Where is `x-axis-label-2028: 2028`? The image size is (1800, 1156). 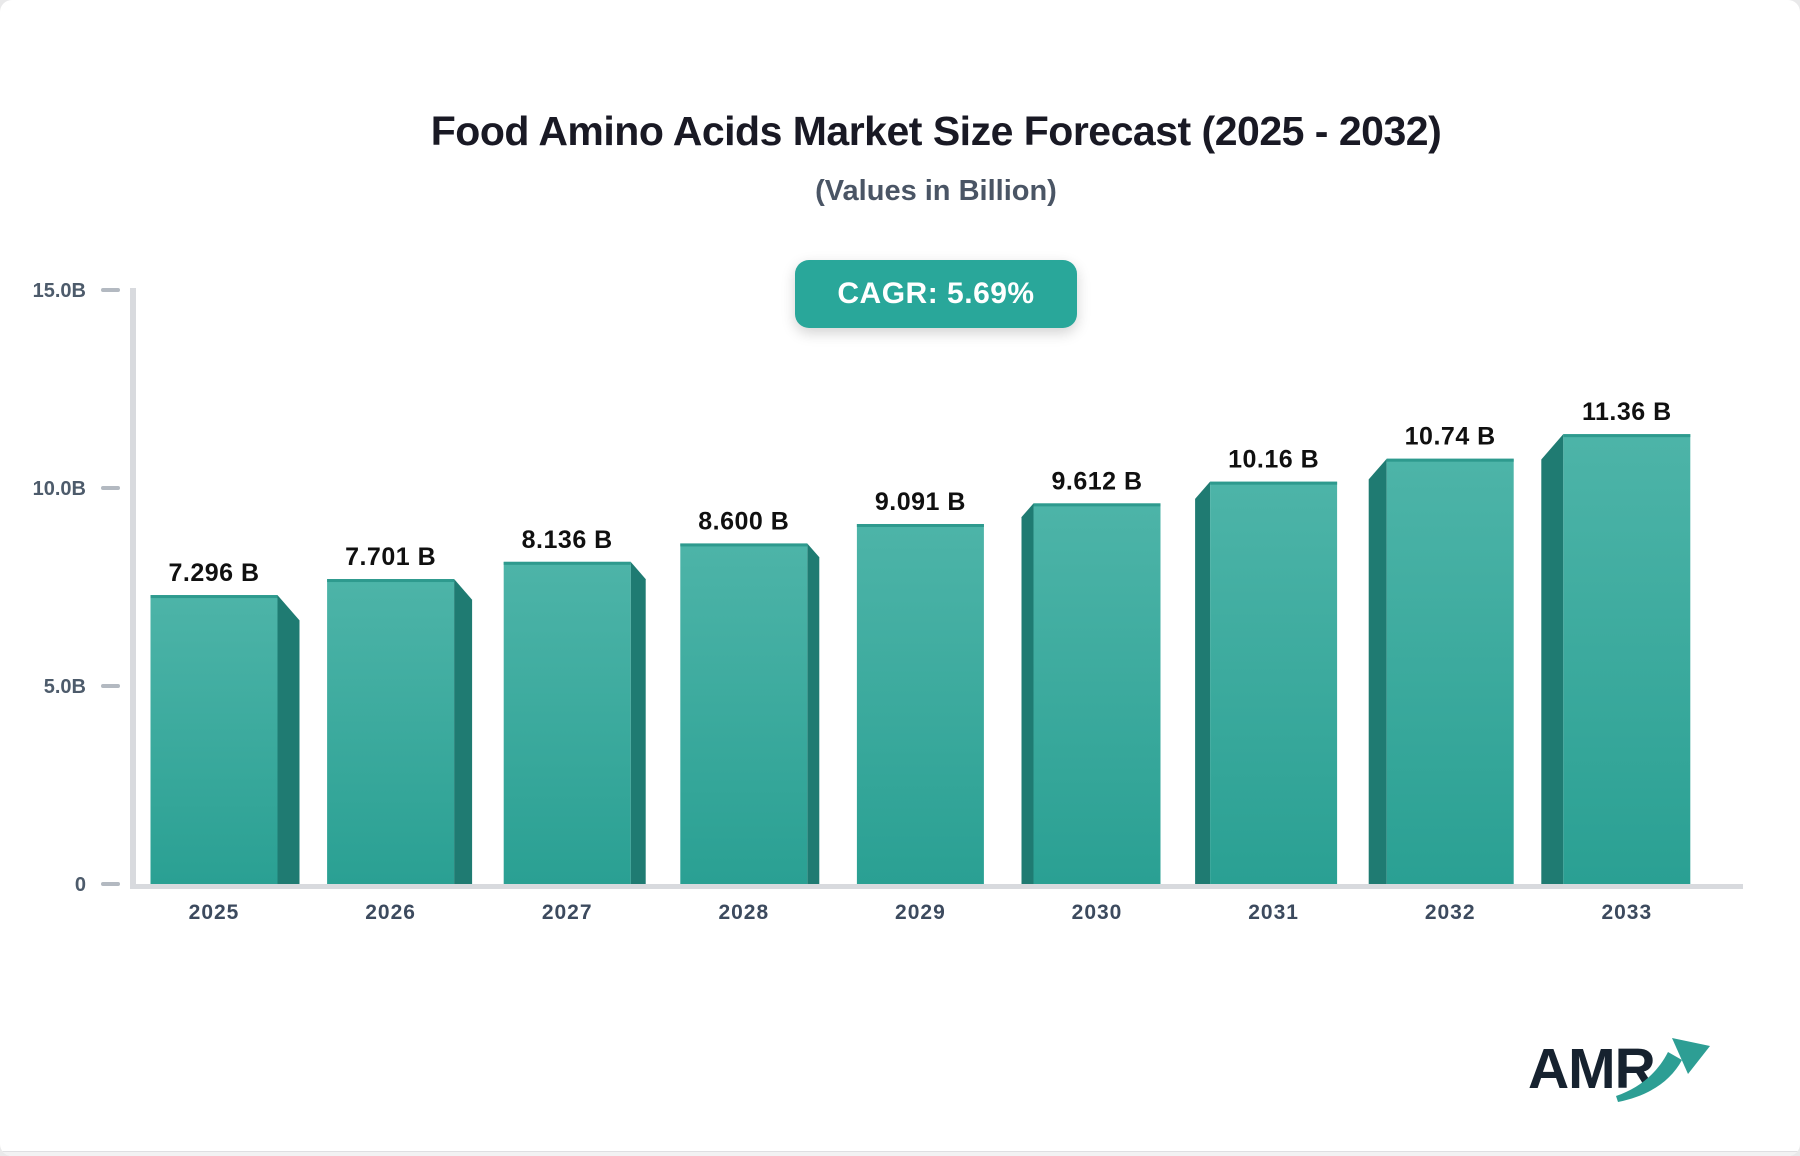
x-axis-label-2028: 2028 is located at coordinates (743, 912).